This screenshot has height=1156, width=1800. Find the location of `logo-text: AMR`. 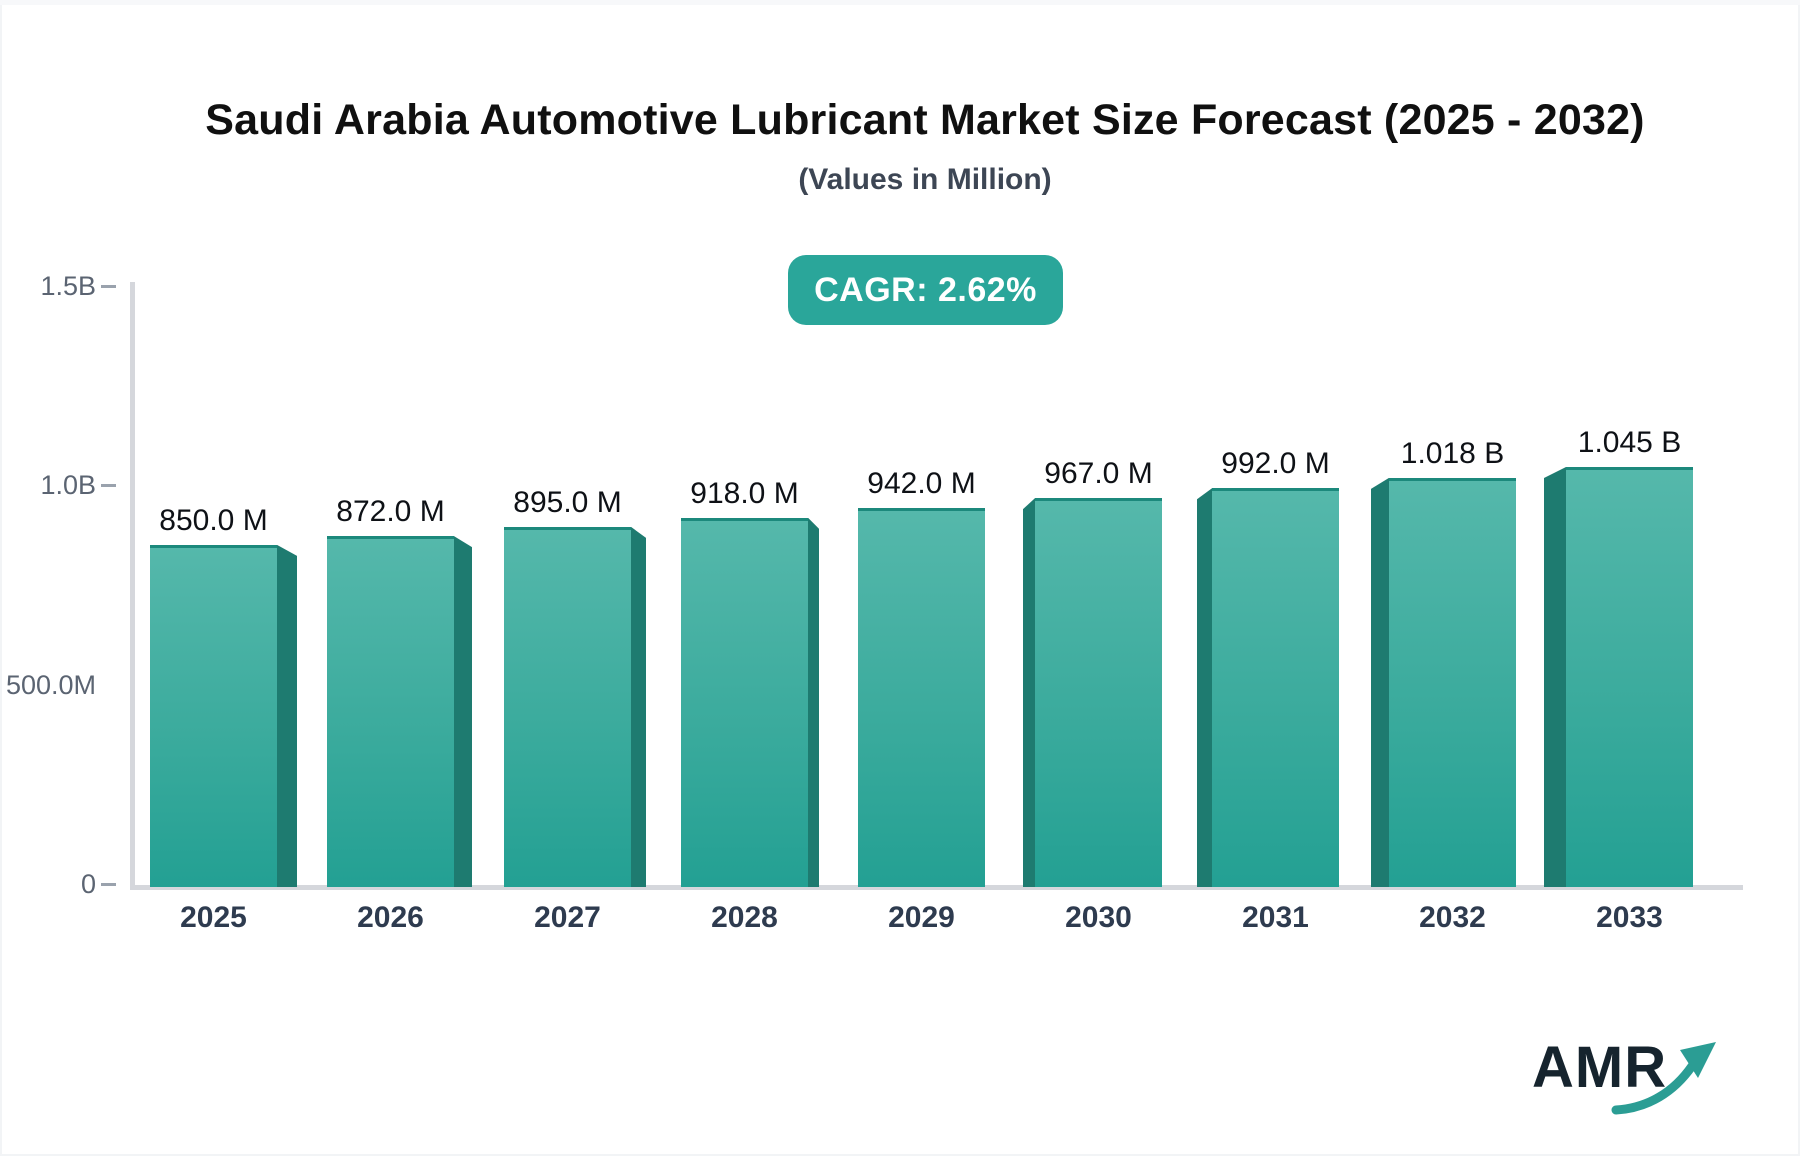

logo-text: AMR is located at coordinates (1600, 1067).